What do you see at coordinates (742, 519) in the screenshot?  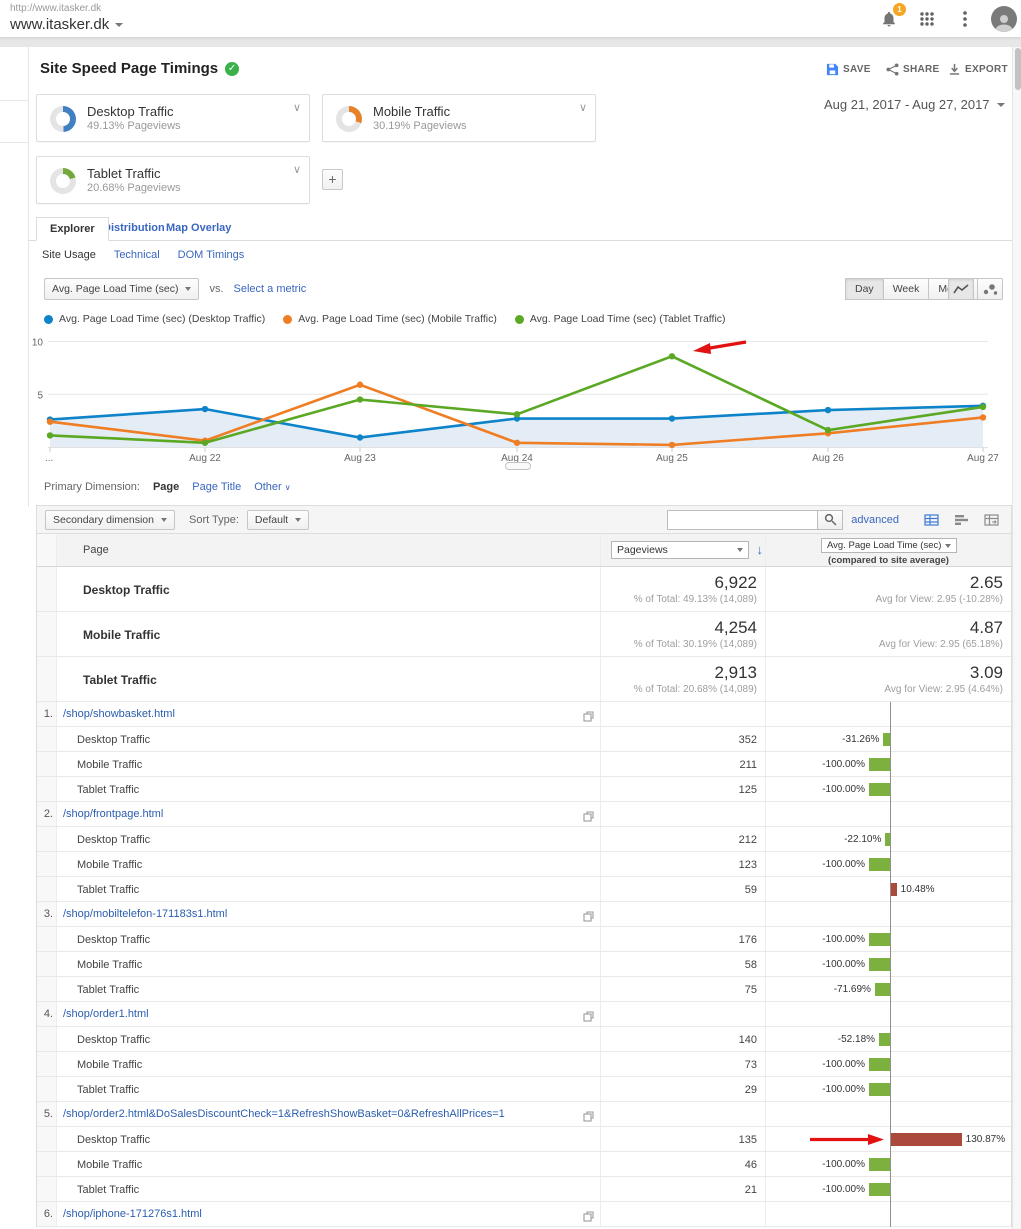 I see `search-input` at bounding box center [742, 519].